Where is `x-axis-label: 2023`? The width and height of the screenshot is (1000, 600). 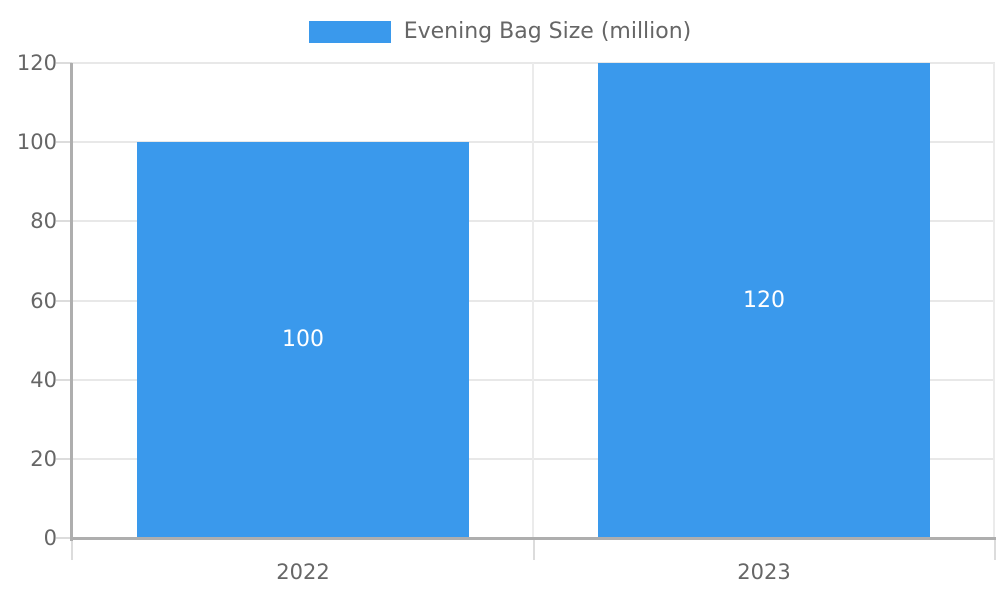 x-axis-label: 2023 is located at coordinates (764, 572).